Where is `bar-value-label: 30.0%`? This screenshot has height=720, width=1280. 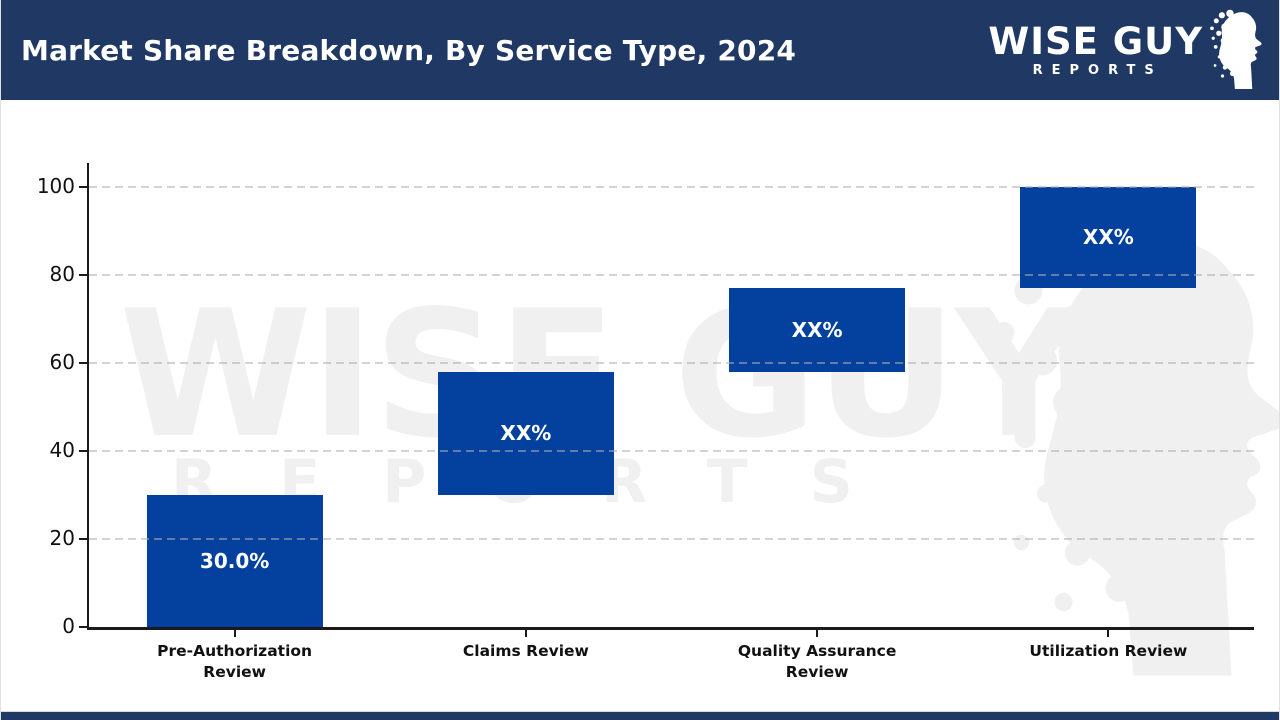 bar-value-label: 30.0% is located at coordinates (234, 560).